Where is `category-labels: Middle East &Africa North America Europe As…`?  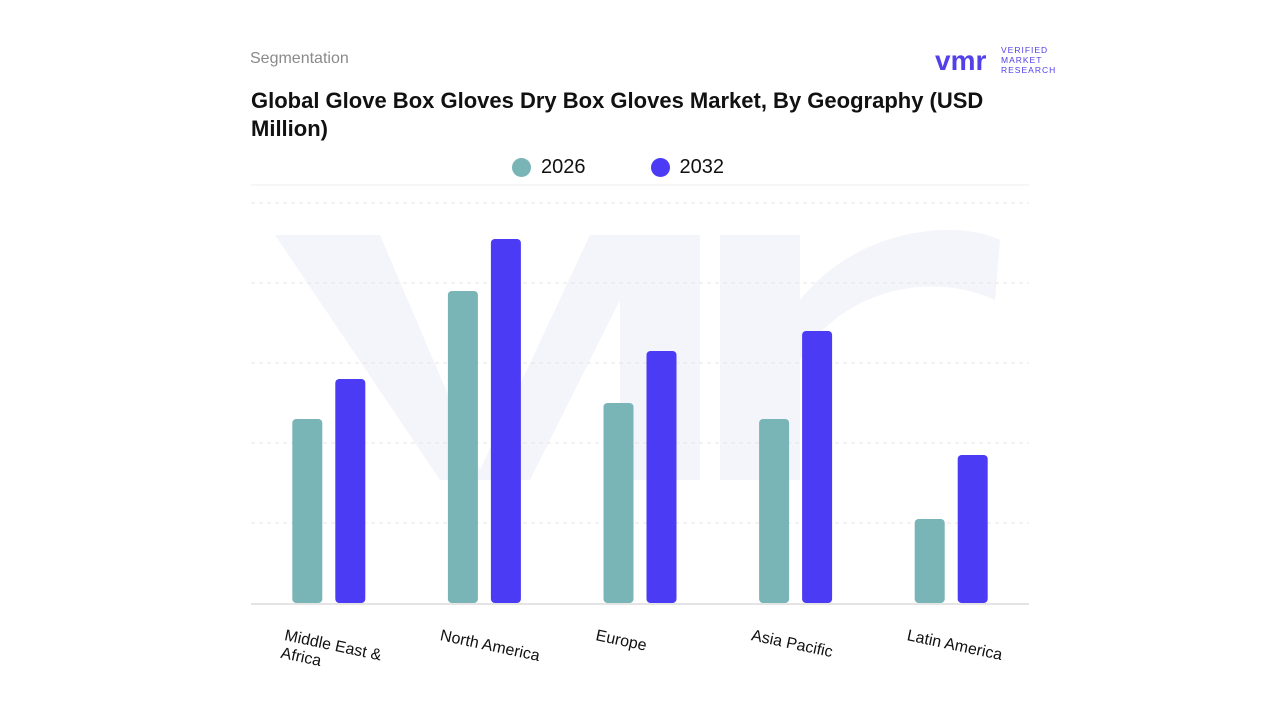 category-labels: Middle East &Africa North America Europe As… is located at coordinates (641, 654).